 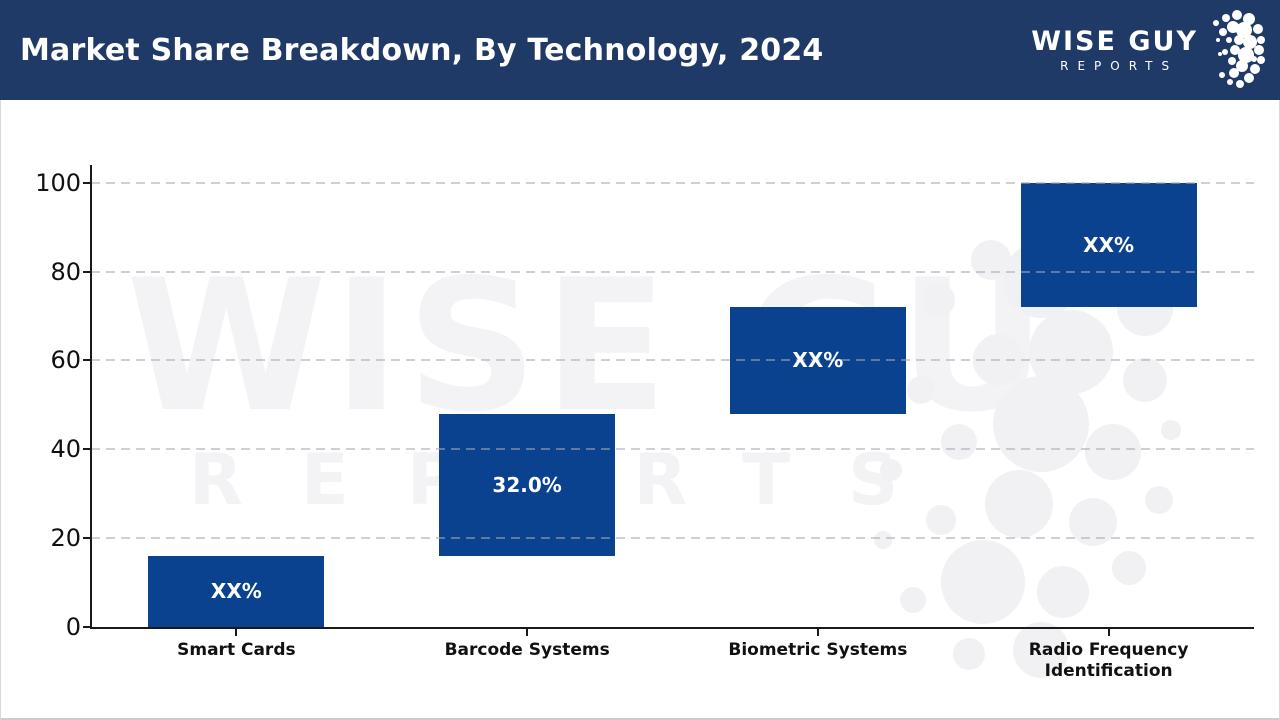 I want to click on y-tick-label: 100, so click(x=58, y=182).